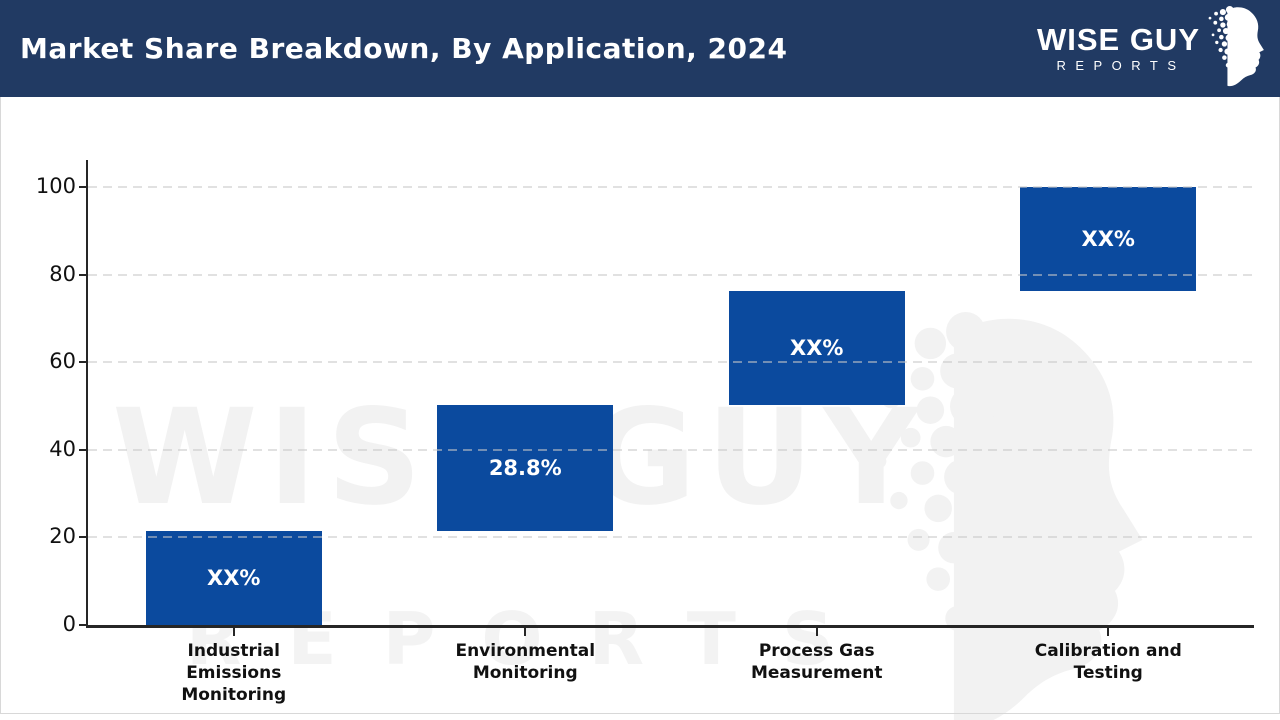  What do you see at coordinates (1236, 46) in the screenshot?
I see `wiseguy-head-icon` at bounding box center [1236, 46].